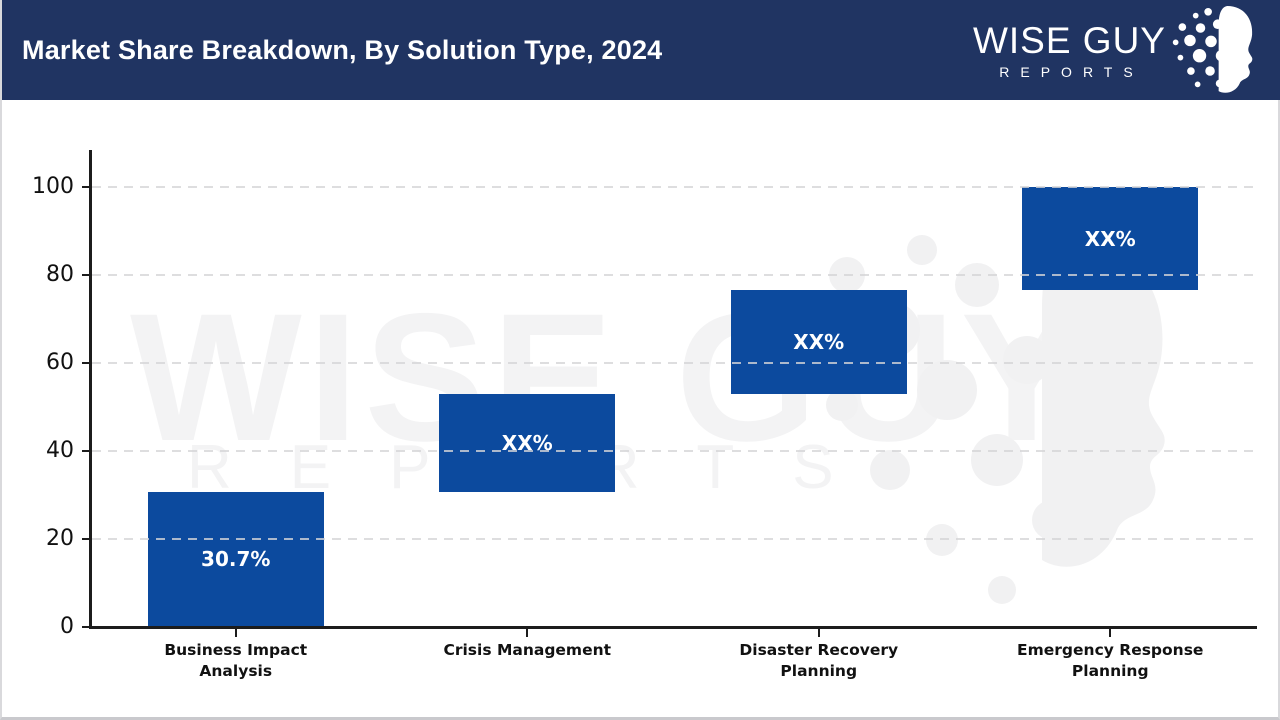 This screenshot has width=1280, height=720. I want to click on y-tick-label-60: 60, so click(60, 362).